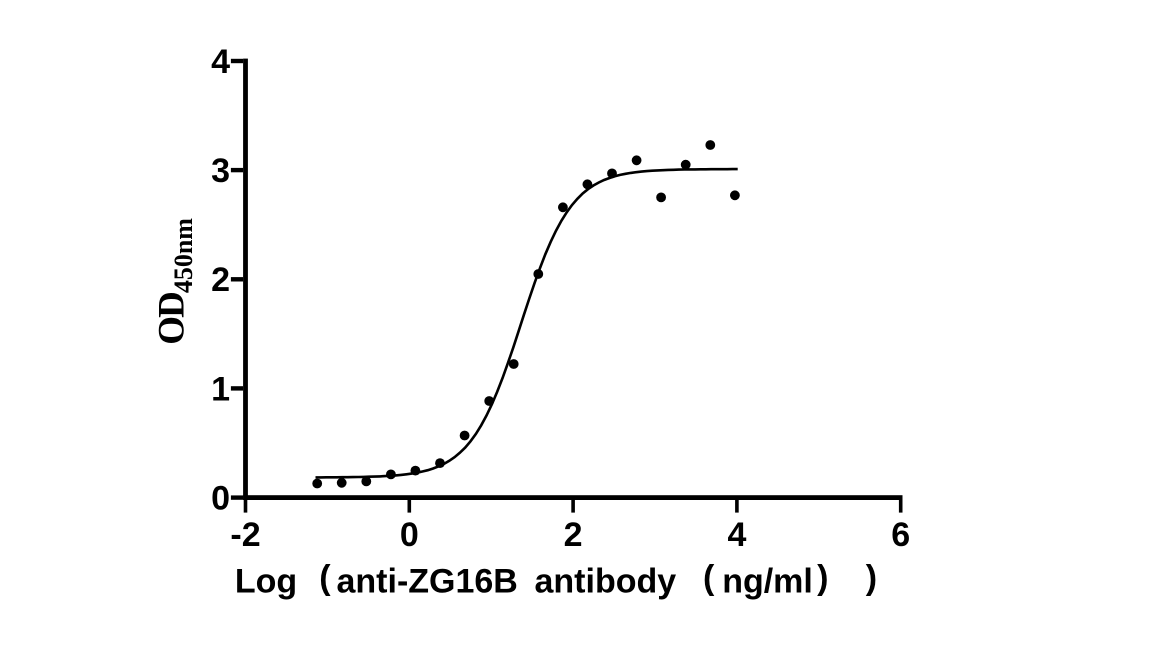 The width and height of the screenshot is (1152, 648). I want to click on svg-text: Log, so click(266, 582).